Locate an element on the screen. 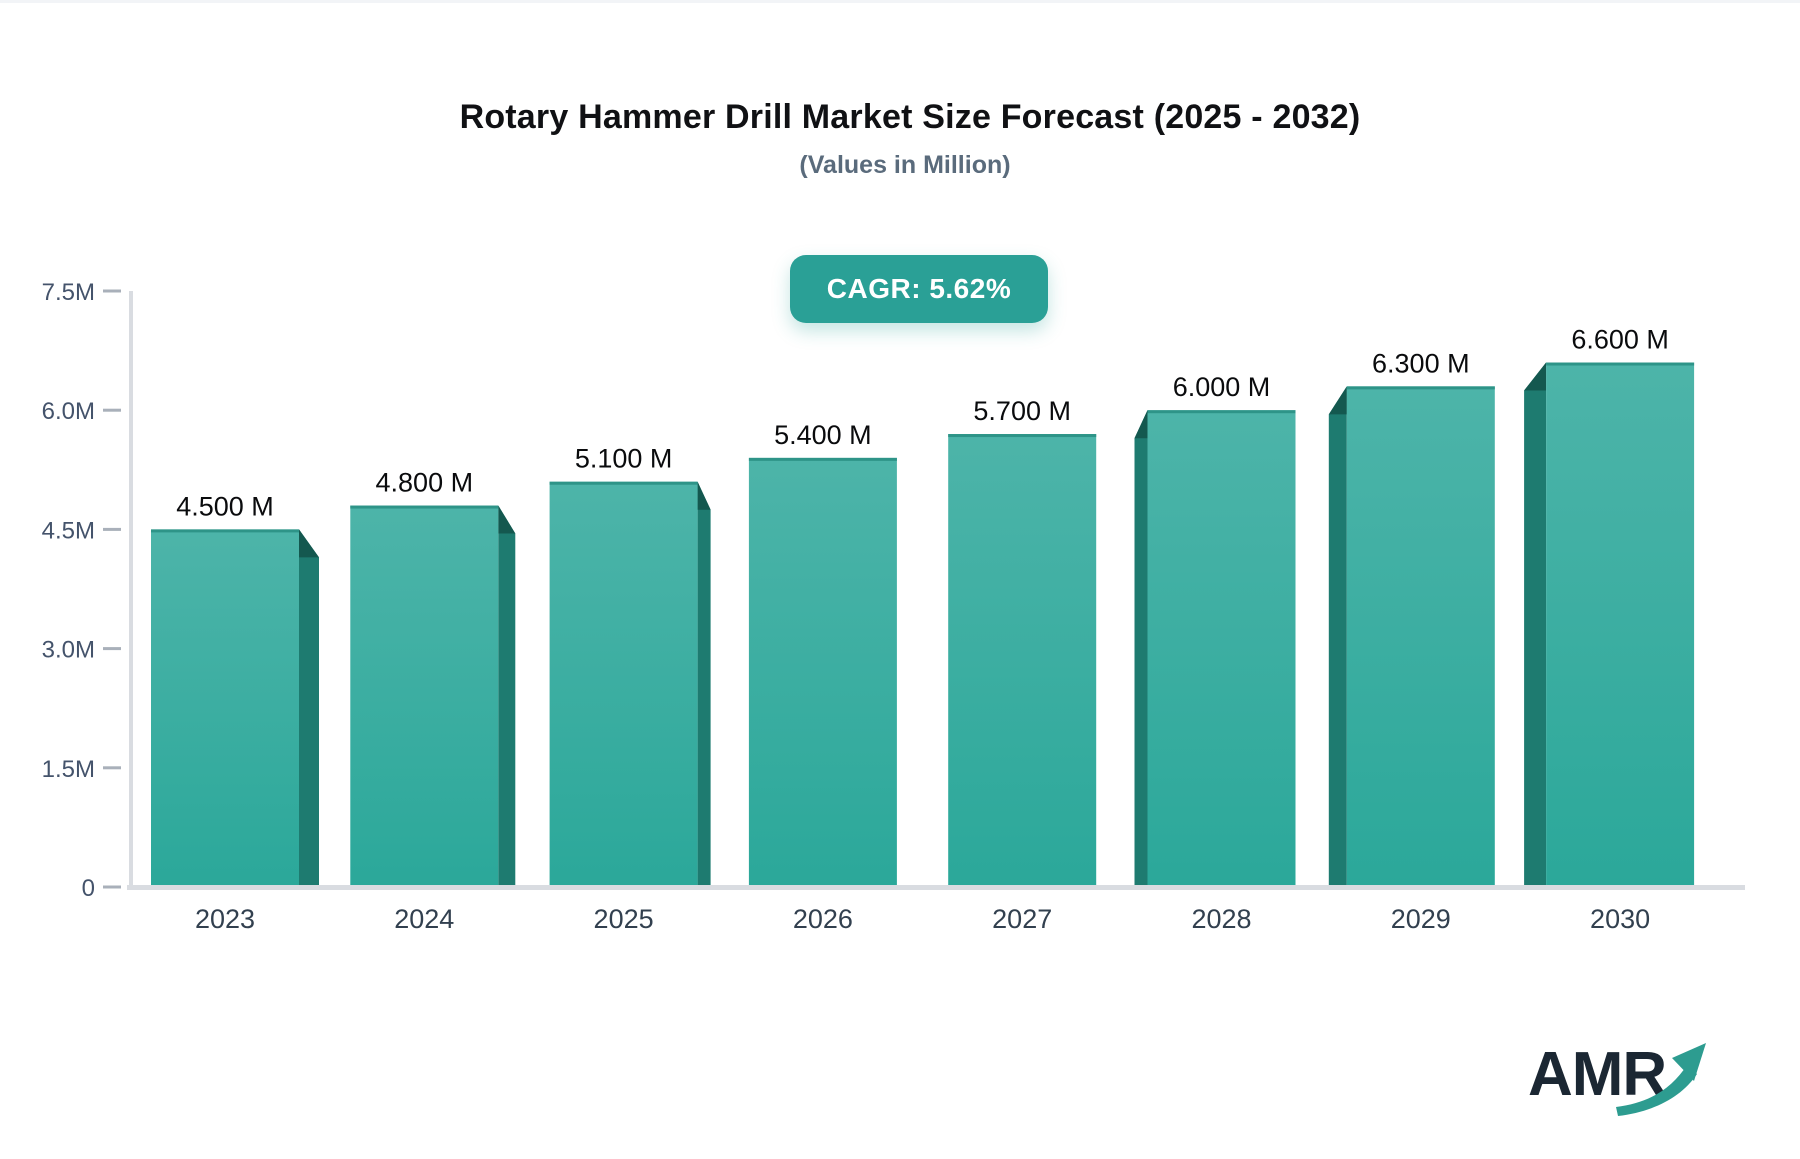  bar-group-2024: 4.800 M 2024 is located at coordinates (433, 701).